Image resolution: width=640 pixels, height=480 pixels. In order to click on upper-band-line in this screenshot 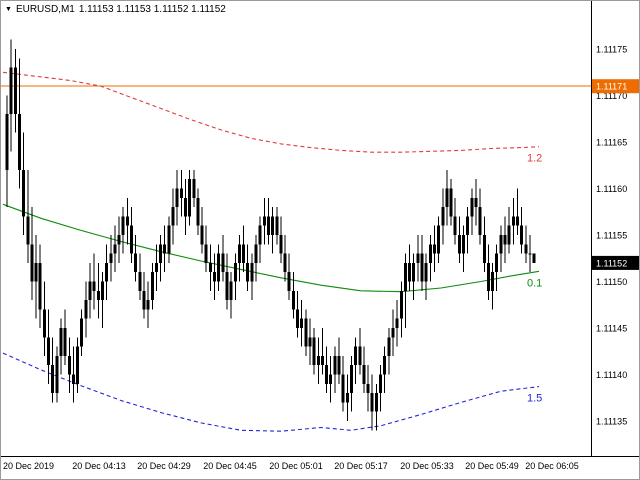, I will do `click(271, 112)`.